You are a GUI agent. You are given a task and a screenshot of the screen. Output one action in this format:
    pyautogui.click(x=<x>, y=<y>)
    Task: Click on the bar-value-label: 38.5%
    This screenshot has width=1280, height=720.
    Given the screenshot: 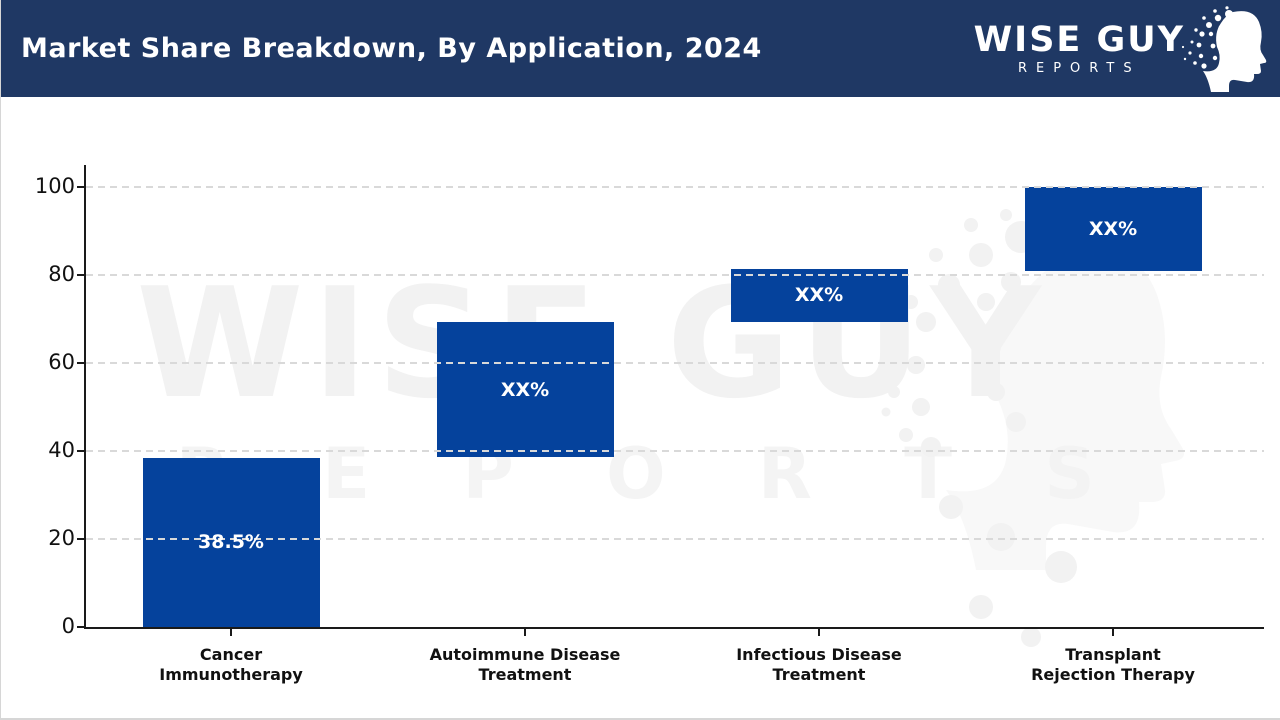 What is the action you would take?
    pyautogui.click(x=231, y=542)
    